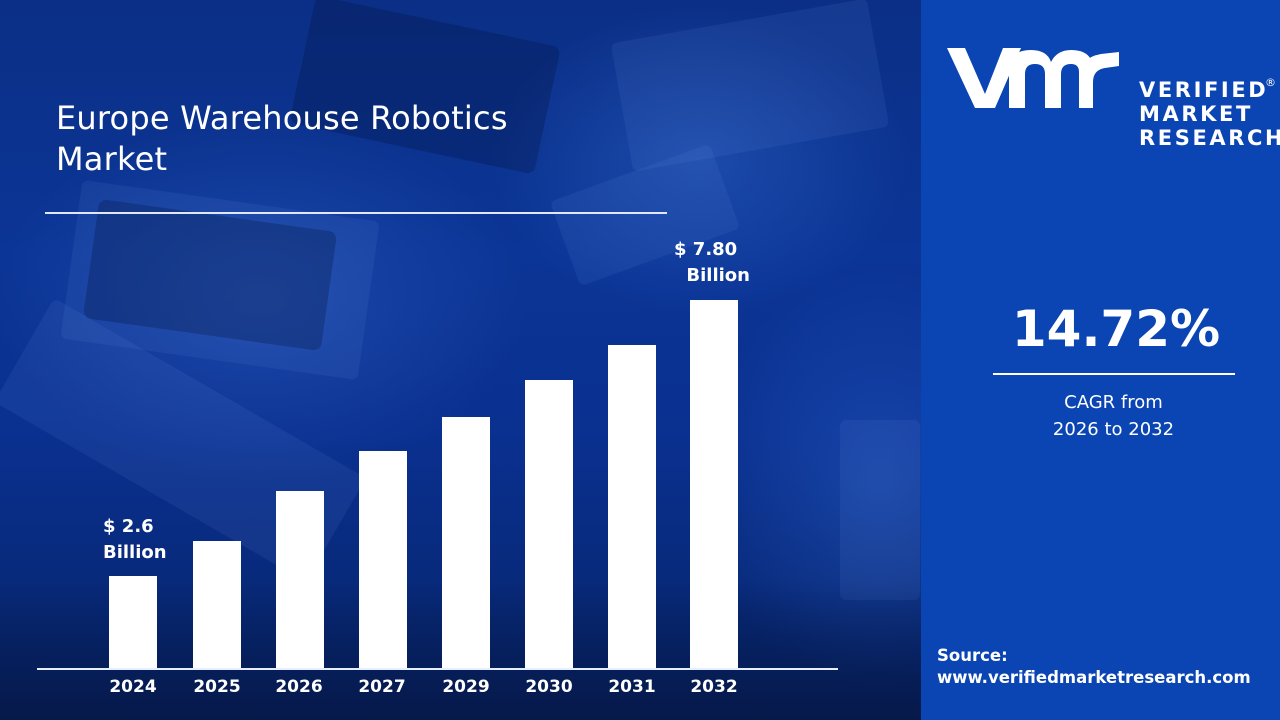 The height and width of the screenshot is (720, 1280). What do you see at coordinates (383, 560) in the screenshot?
I see `bar-2027` at bounding box center [383, 560].